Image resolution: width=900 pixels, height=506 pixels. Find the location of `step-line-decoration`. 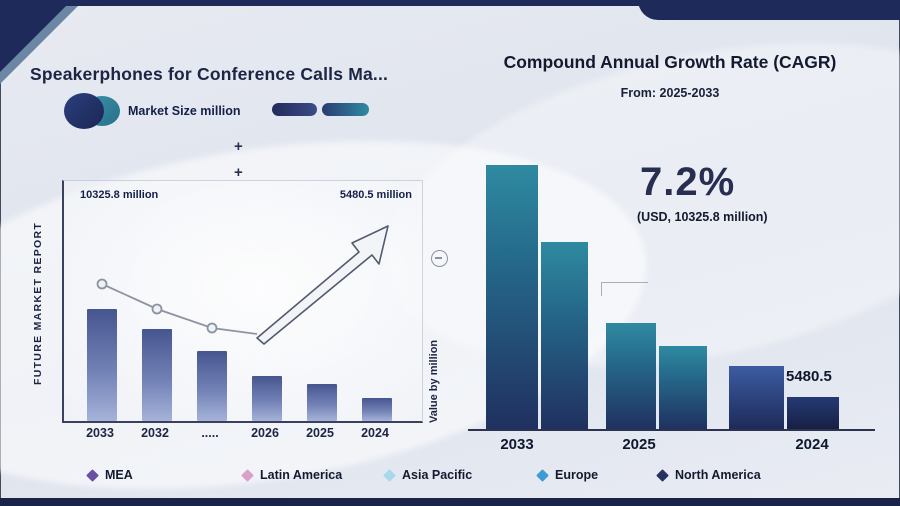

step-line-decoration is located at coordinates (624, 289).